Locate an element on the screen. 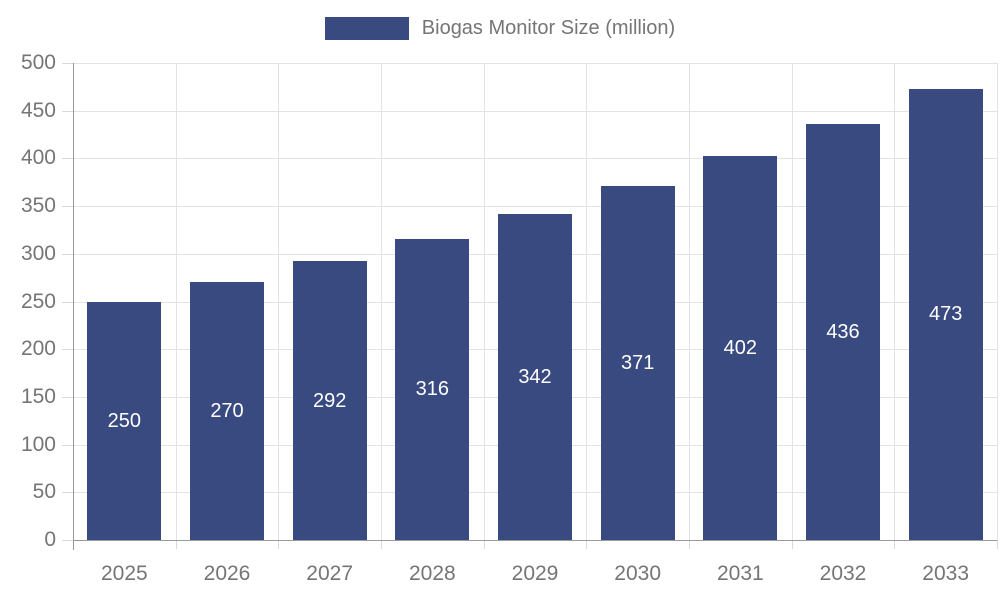 The width and height of the screenshot is (1000, 600). y-axis-label: 200 is located at coordinates (38, 349).